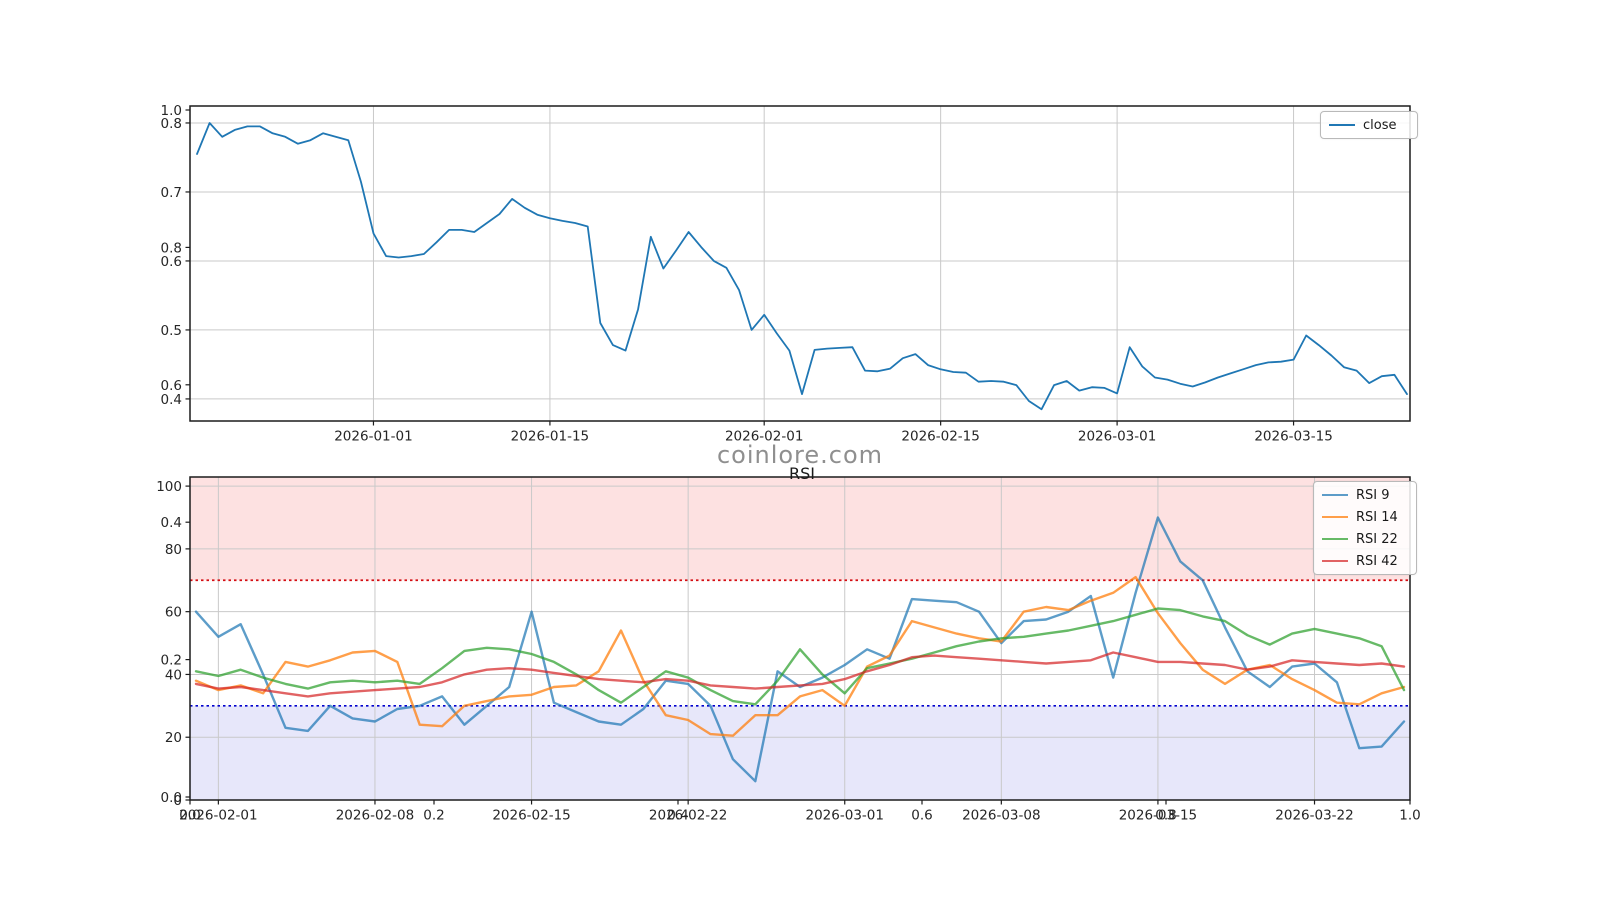  I want to click on legend-item-rsi-22: RSI 22, so click(1364, 539).